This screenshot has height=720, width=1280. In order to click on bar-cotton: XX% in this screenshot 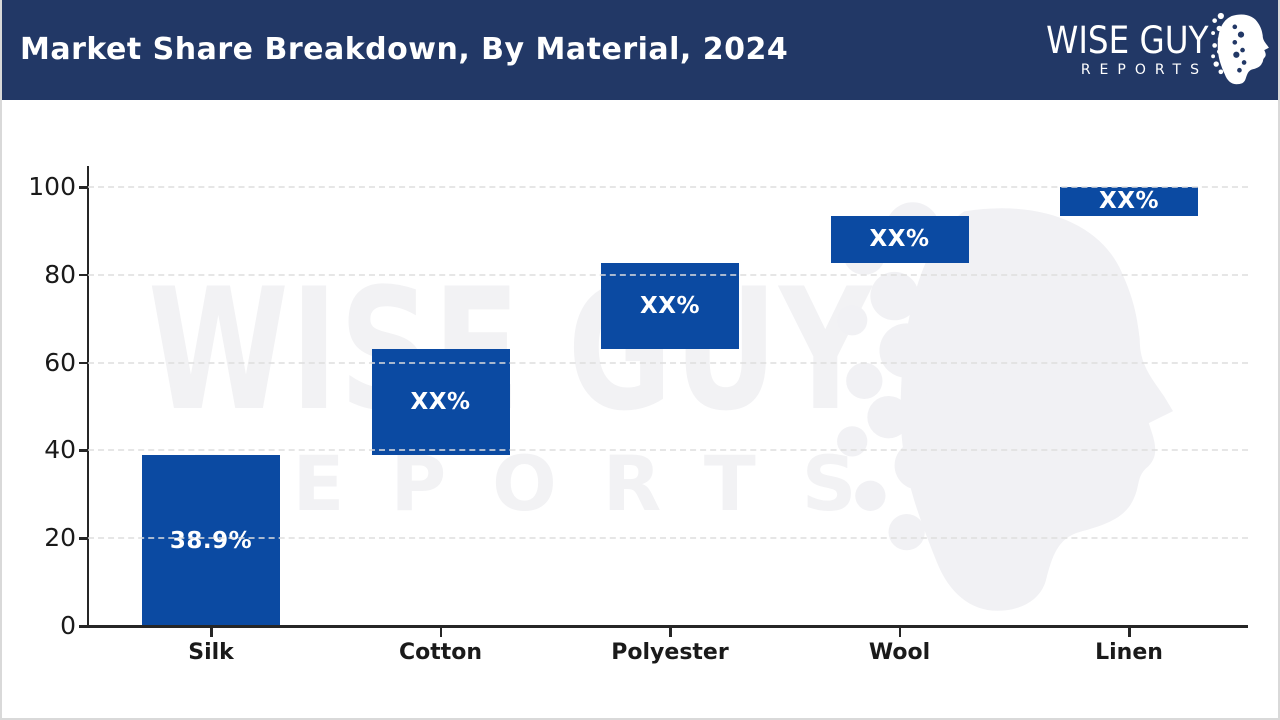, I will do `click(440, 402)`.